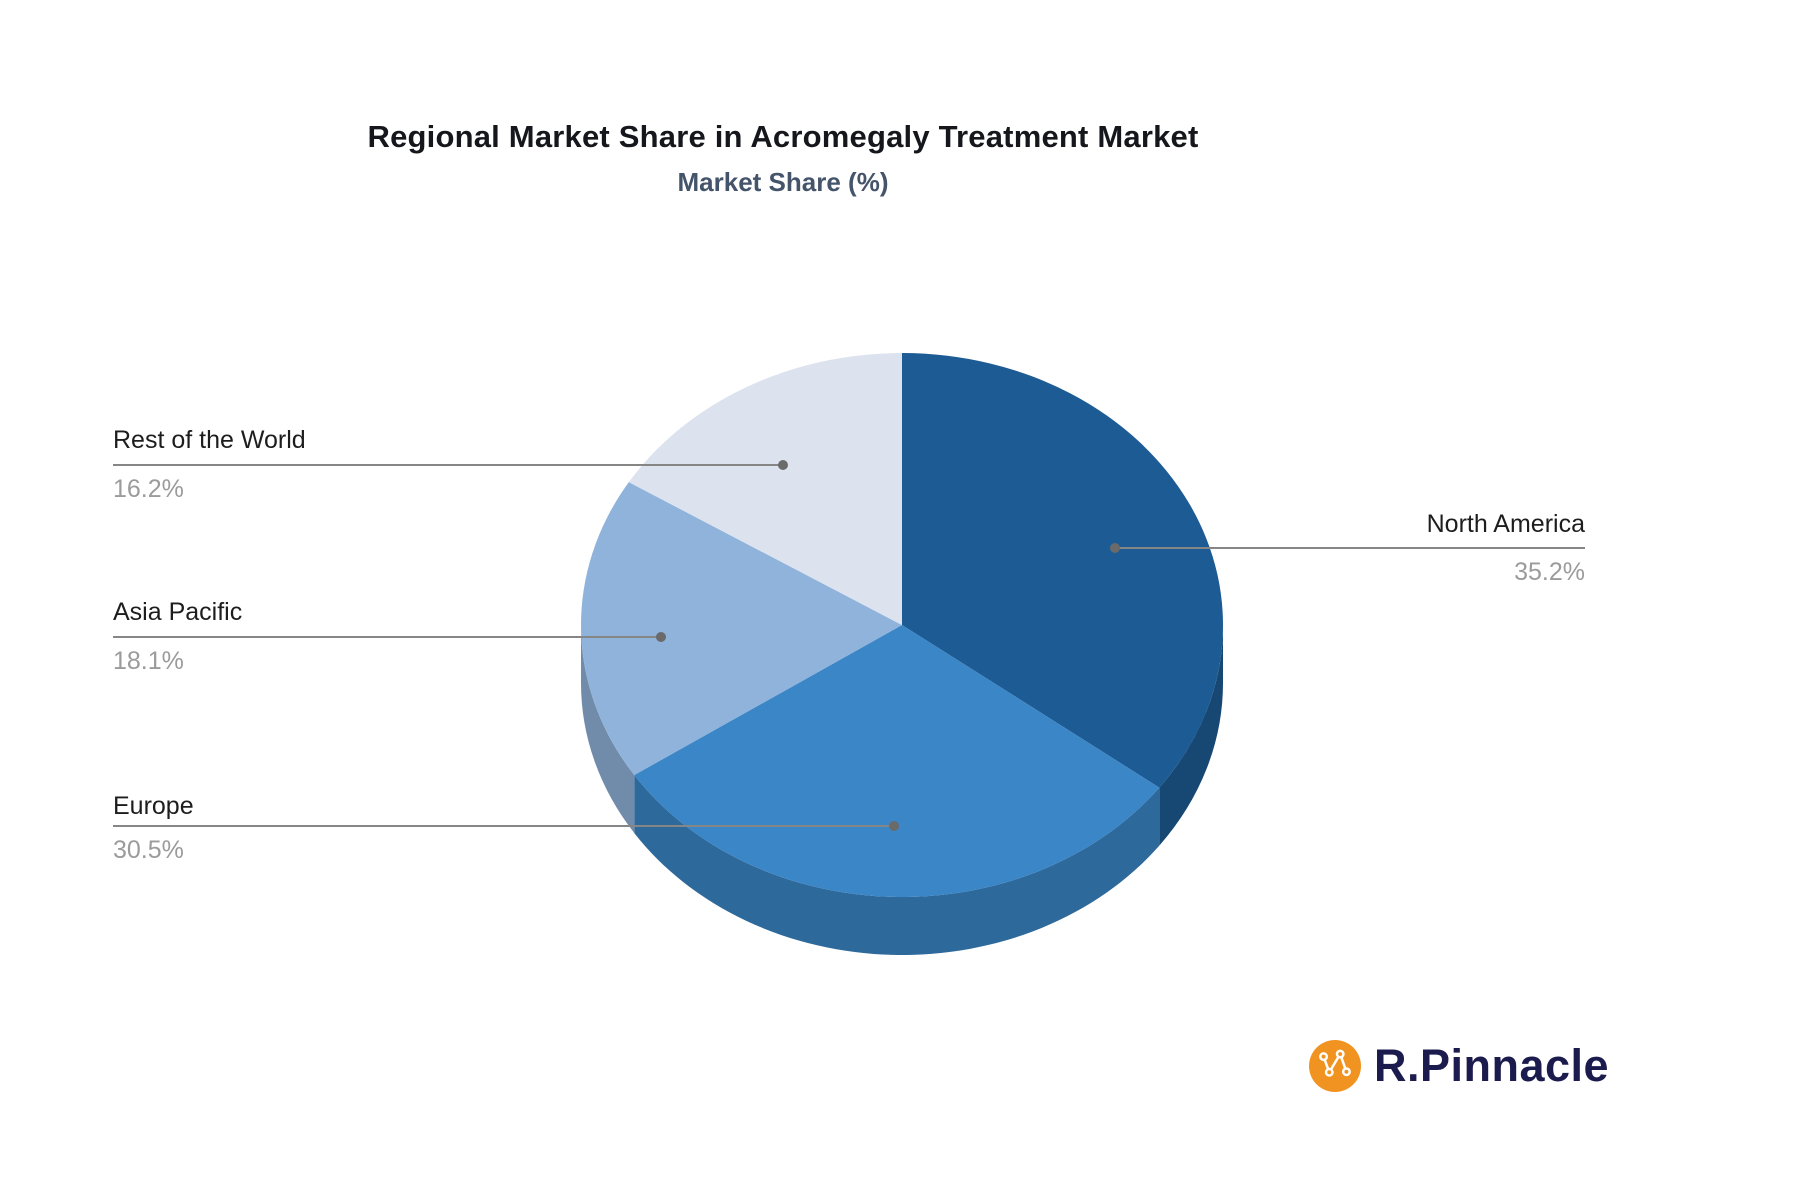 The height and width of the screenshot is (1196, 1800). What do you see at coordinates (153, 806) in the screenshot?
I see `callout-label-europe: Europe` at bounding box center [153, 806].